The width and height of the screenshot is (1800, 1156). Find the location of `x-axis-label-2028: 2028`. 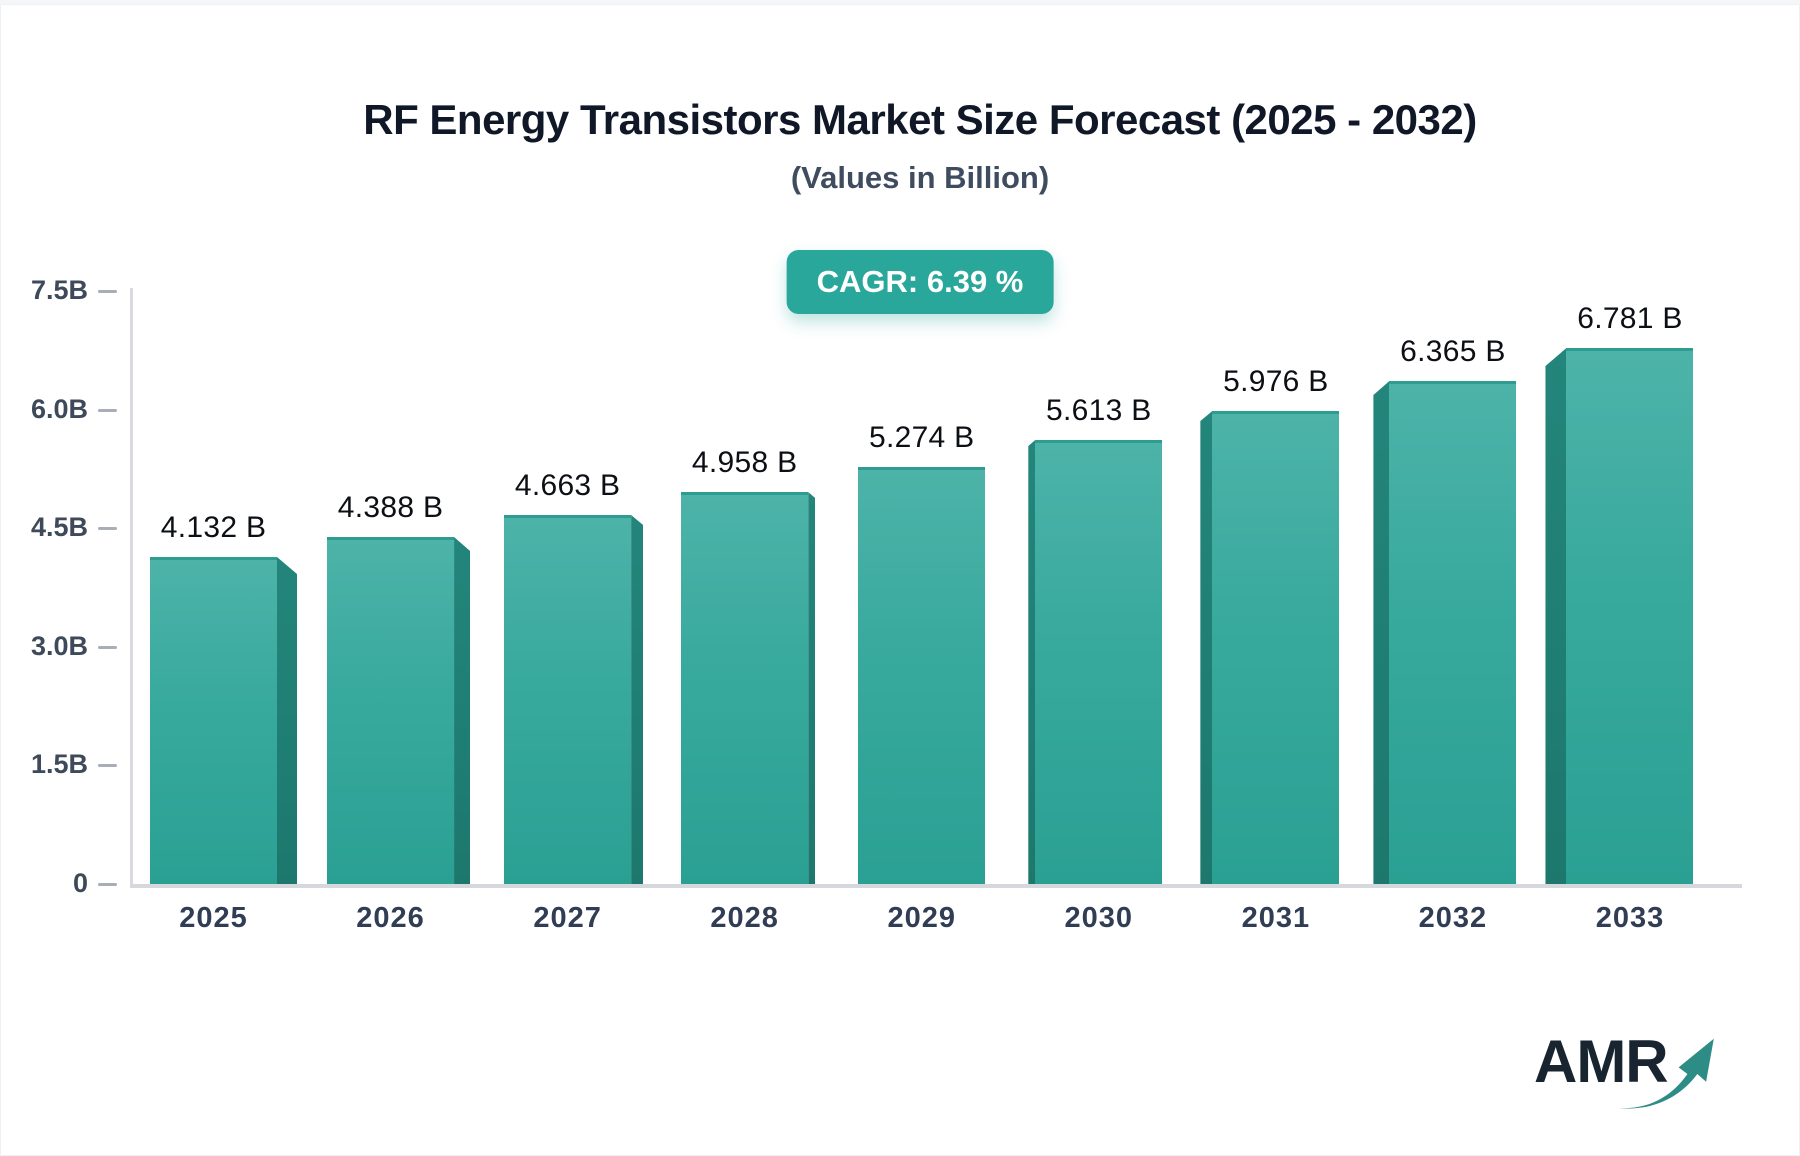

x-axis-label-2028: 2028 is located at coordinates (744, 918).